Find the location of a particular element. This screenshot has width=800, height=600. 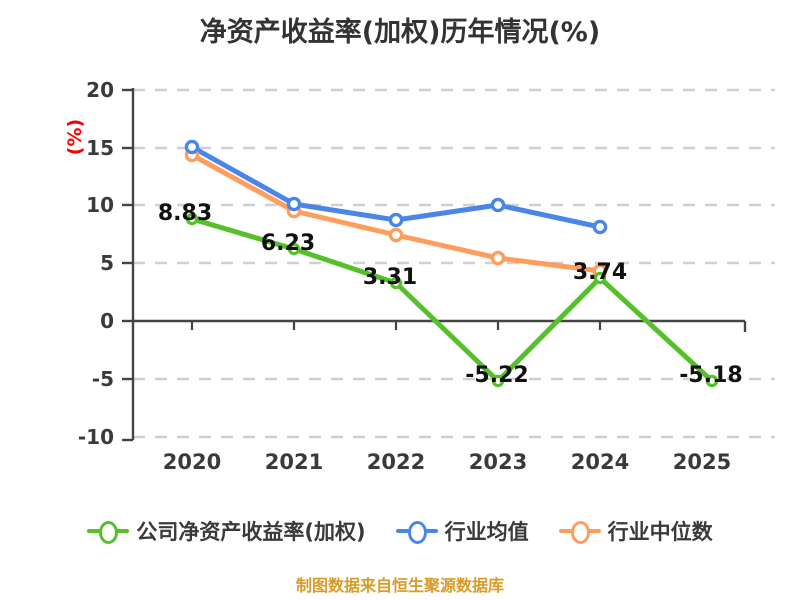

x-tick-label: 2023 is located at coordinates (498, 462).